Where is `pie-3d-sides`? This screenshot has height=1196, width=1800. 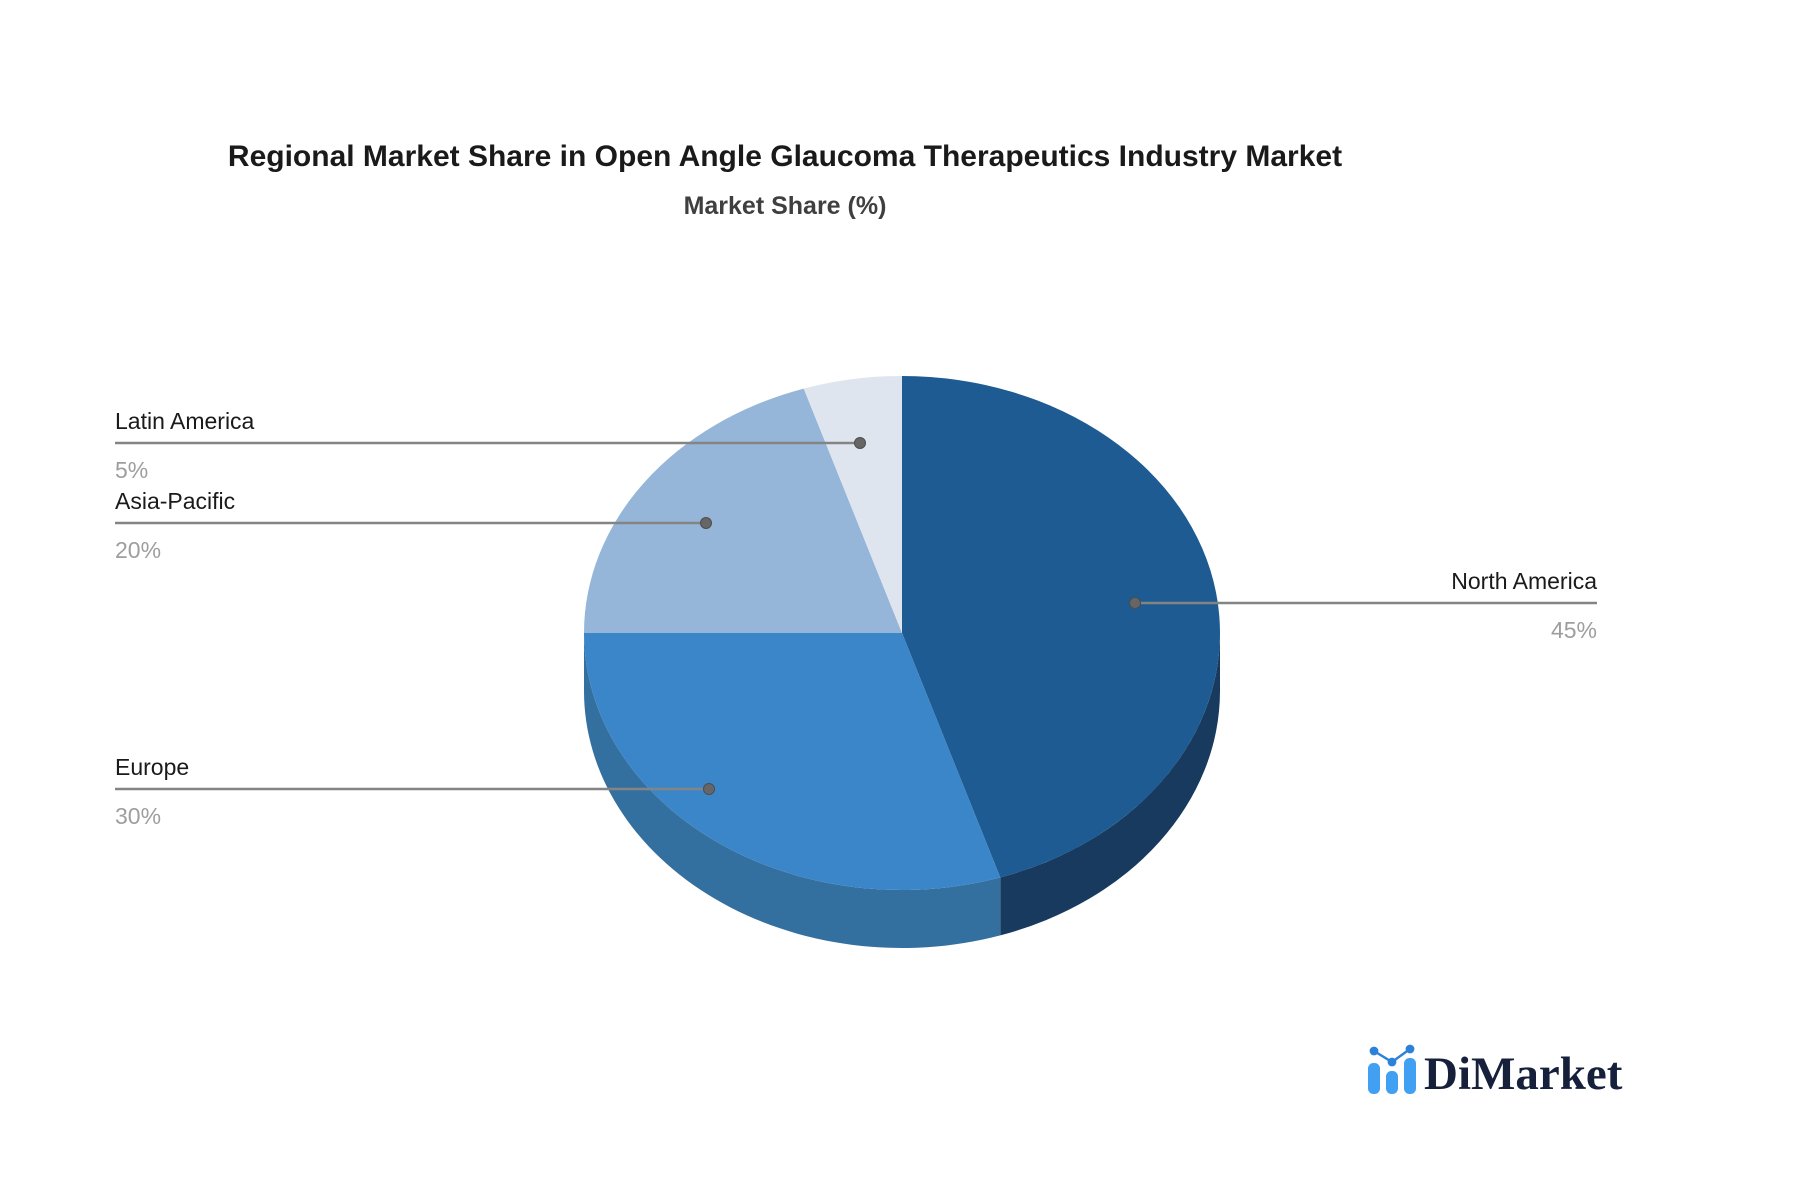
pie-3d-sides is located at coordinates (902, 790).